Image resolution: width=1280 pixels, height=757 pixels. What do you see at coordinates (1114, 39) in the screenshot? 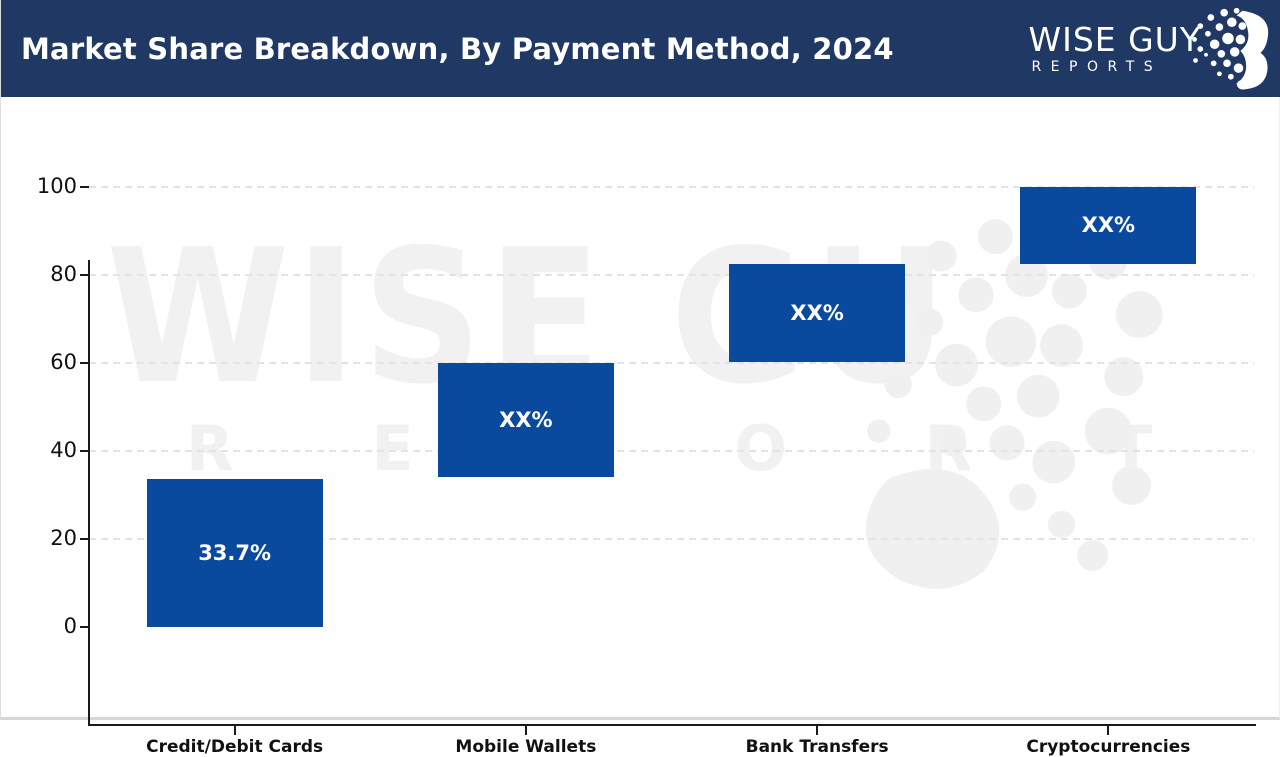
I see `logo-wordmark: WISE GUY` at bounding box center [1114, 39].